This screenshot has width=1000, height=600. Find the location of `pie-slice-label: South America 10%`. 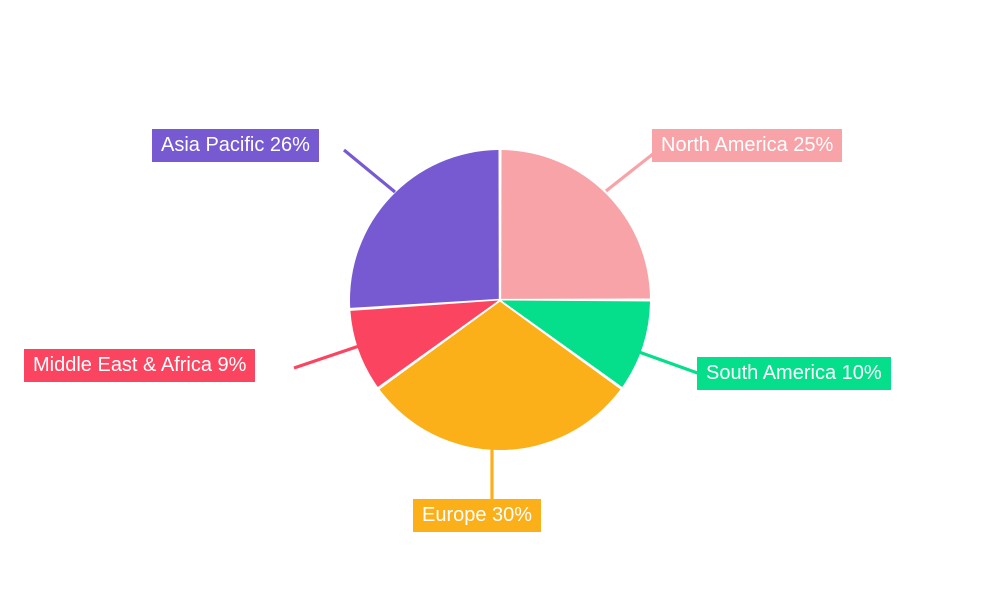

pie-slice-label: South America 10% is located at coordinates (794, 373).